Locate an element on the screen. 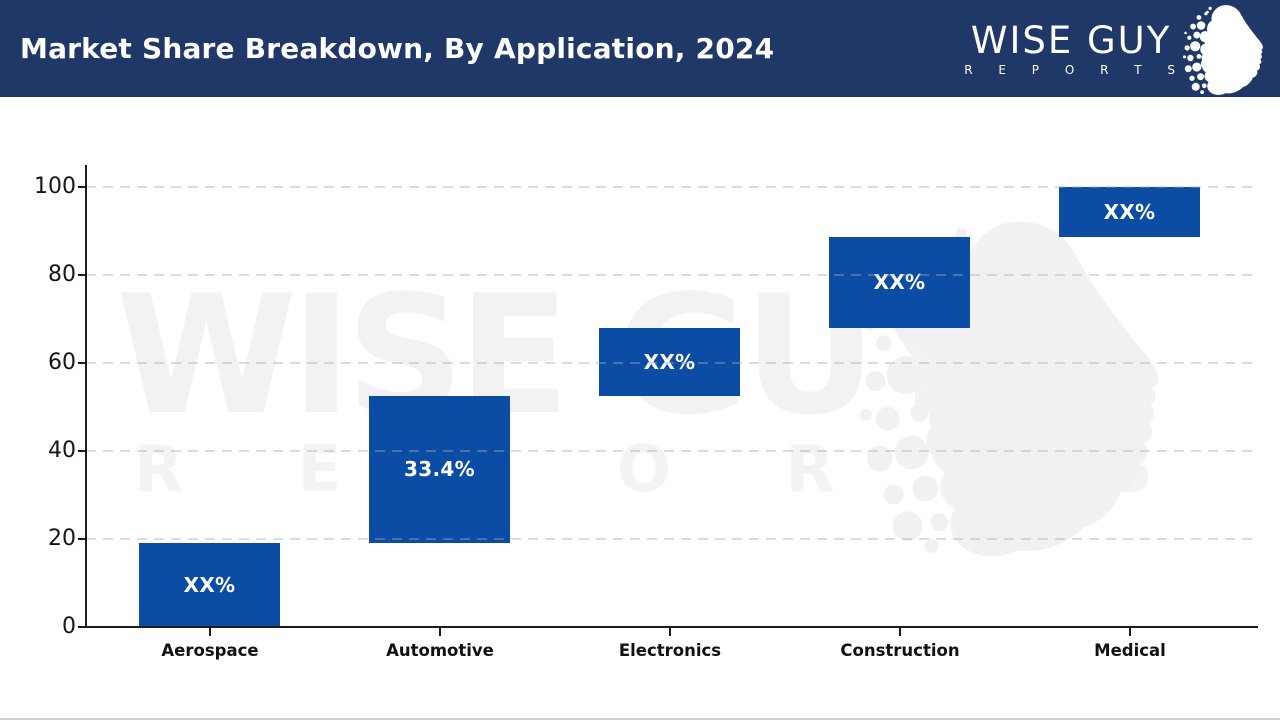 Image resolution: width=1280 pixels, height=720 pixels. x-category-label: Electronics is located at coordinates (670, 650).